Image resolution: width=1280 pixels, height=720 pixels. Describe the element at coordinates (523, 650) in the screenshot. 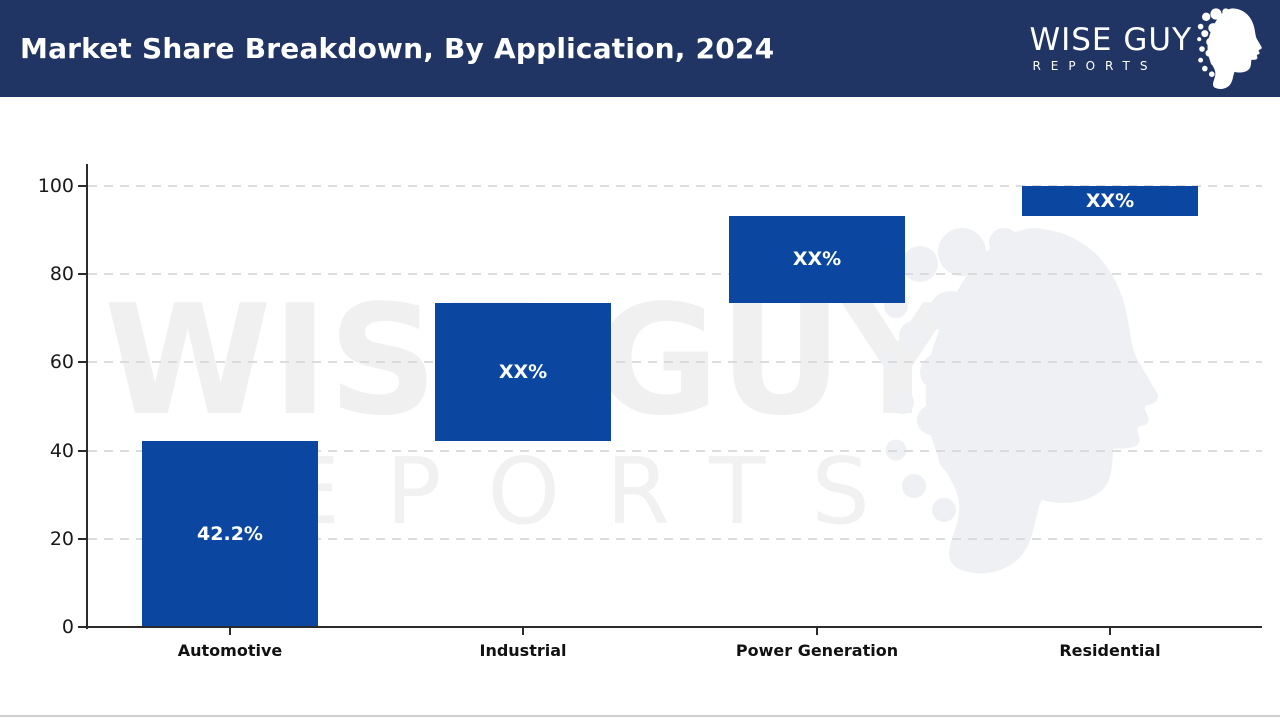

I see `x-tick-label-industrial: Industrial` at that location.